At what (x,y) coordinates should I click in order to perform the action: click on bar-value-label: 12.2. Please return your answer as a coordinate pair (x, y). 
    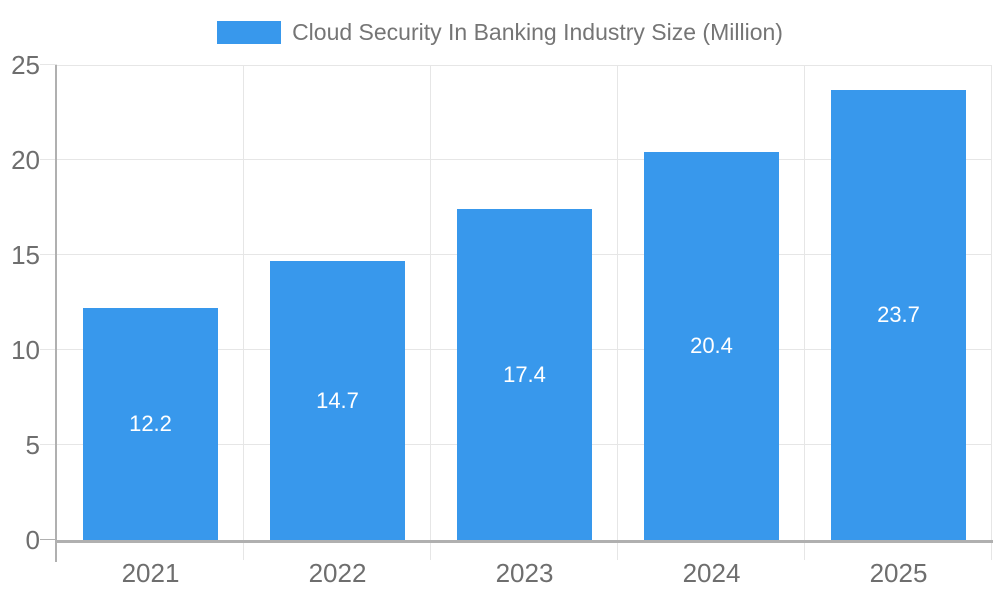
    Looking at the image, I should click on (150, 423).